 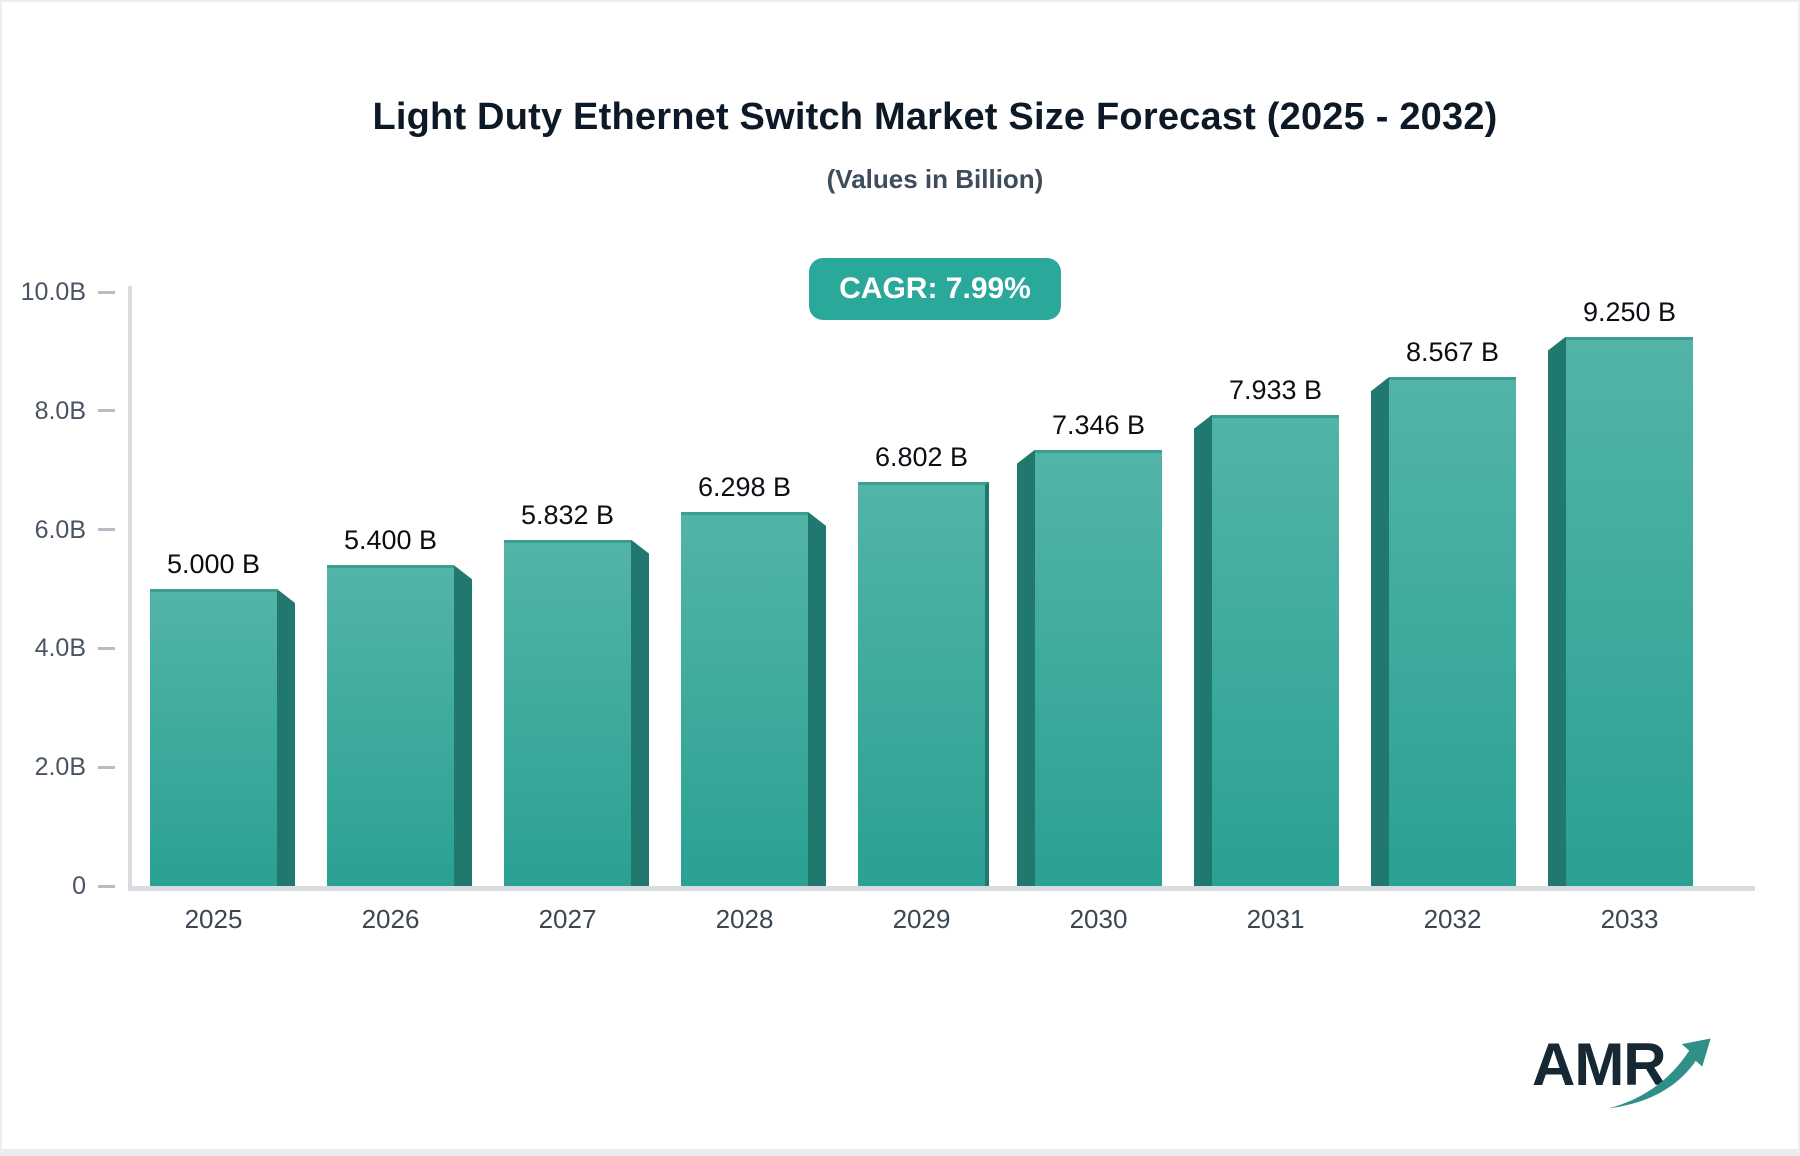 I want to click on bar-value-label: 6.298 B, so click(x=744, y=486).